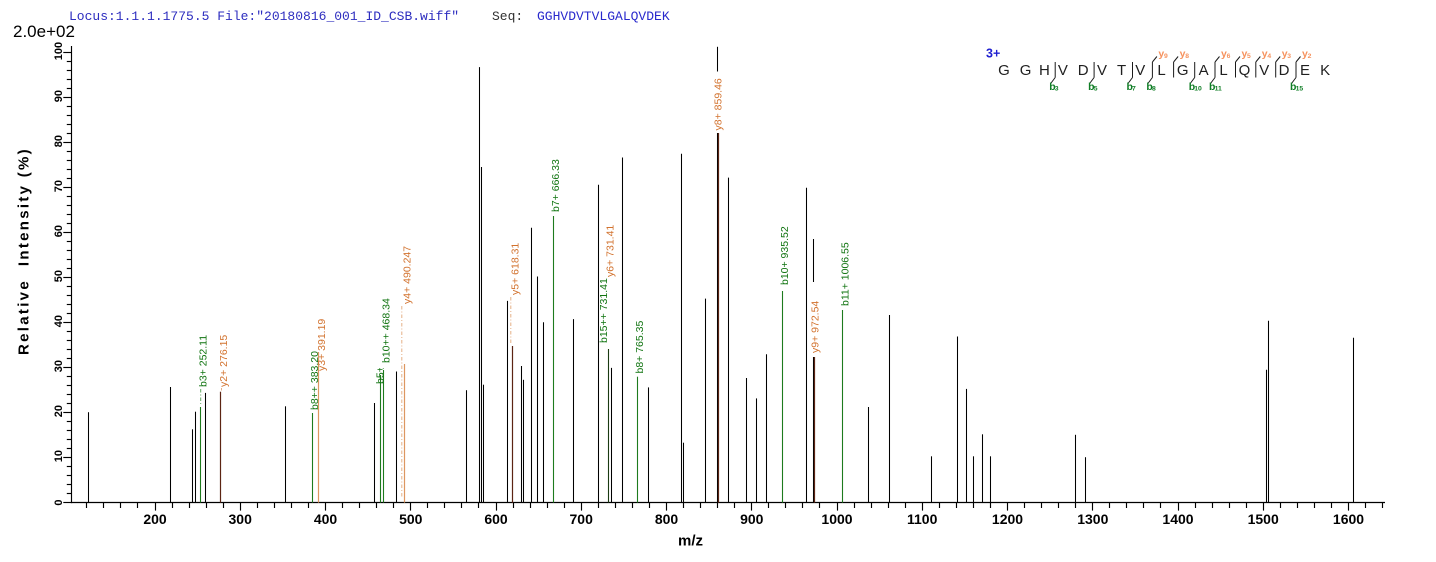 This screenshot has width=1436, height=562. What do you see at coordinates (922, 519) in the screenshot?
I see `svg-text: 1100` at bounding box center [922, 519].